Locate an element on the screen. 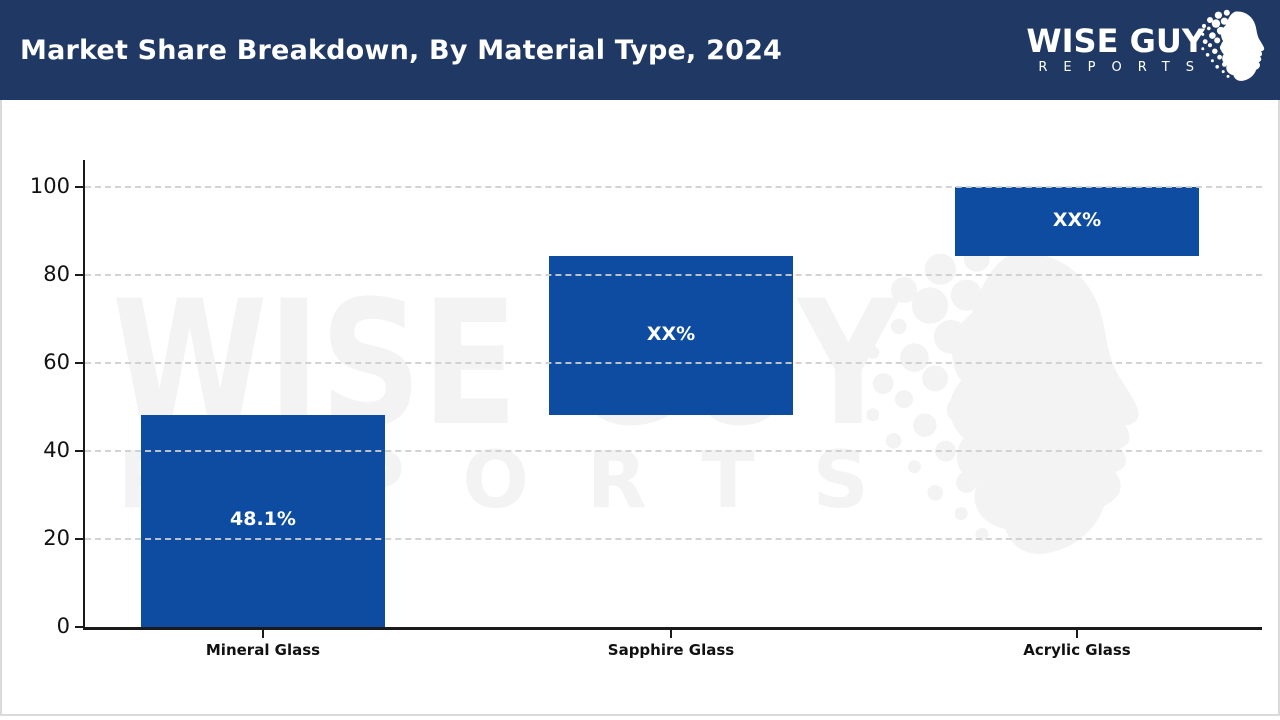 The height and width of the screenshot is (720, 1280). x-category-label: Mineral Glass is located at coordinates (263, 650).